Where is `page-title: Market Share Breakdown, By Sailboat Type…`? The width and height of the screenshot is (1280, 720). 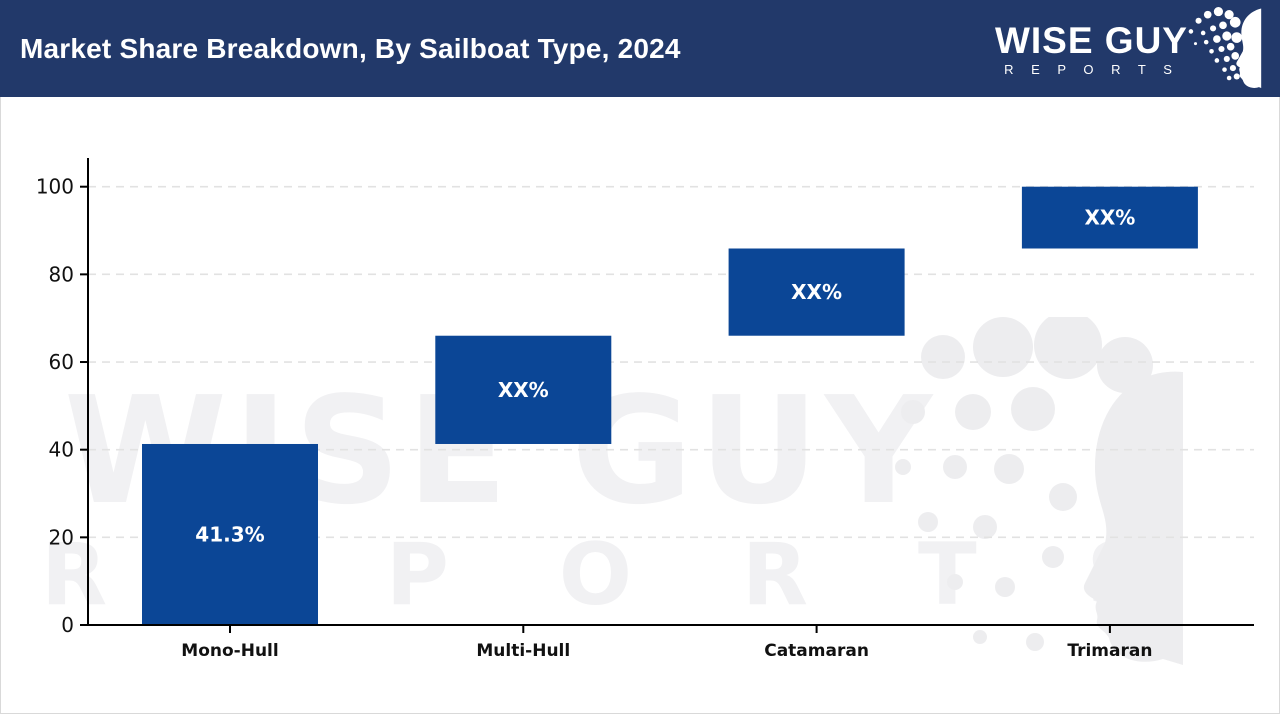
page-title: Market Share Breakdown, By Sailboat Type… is located at coordinates (350, 48).